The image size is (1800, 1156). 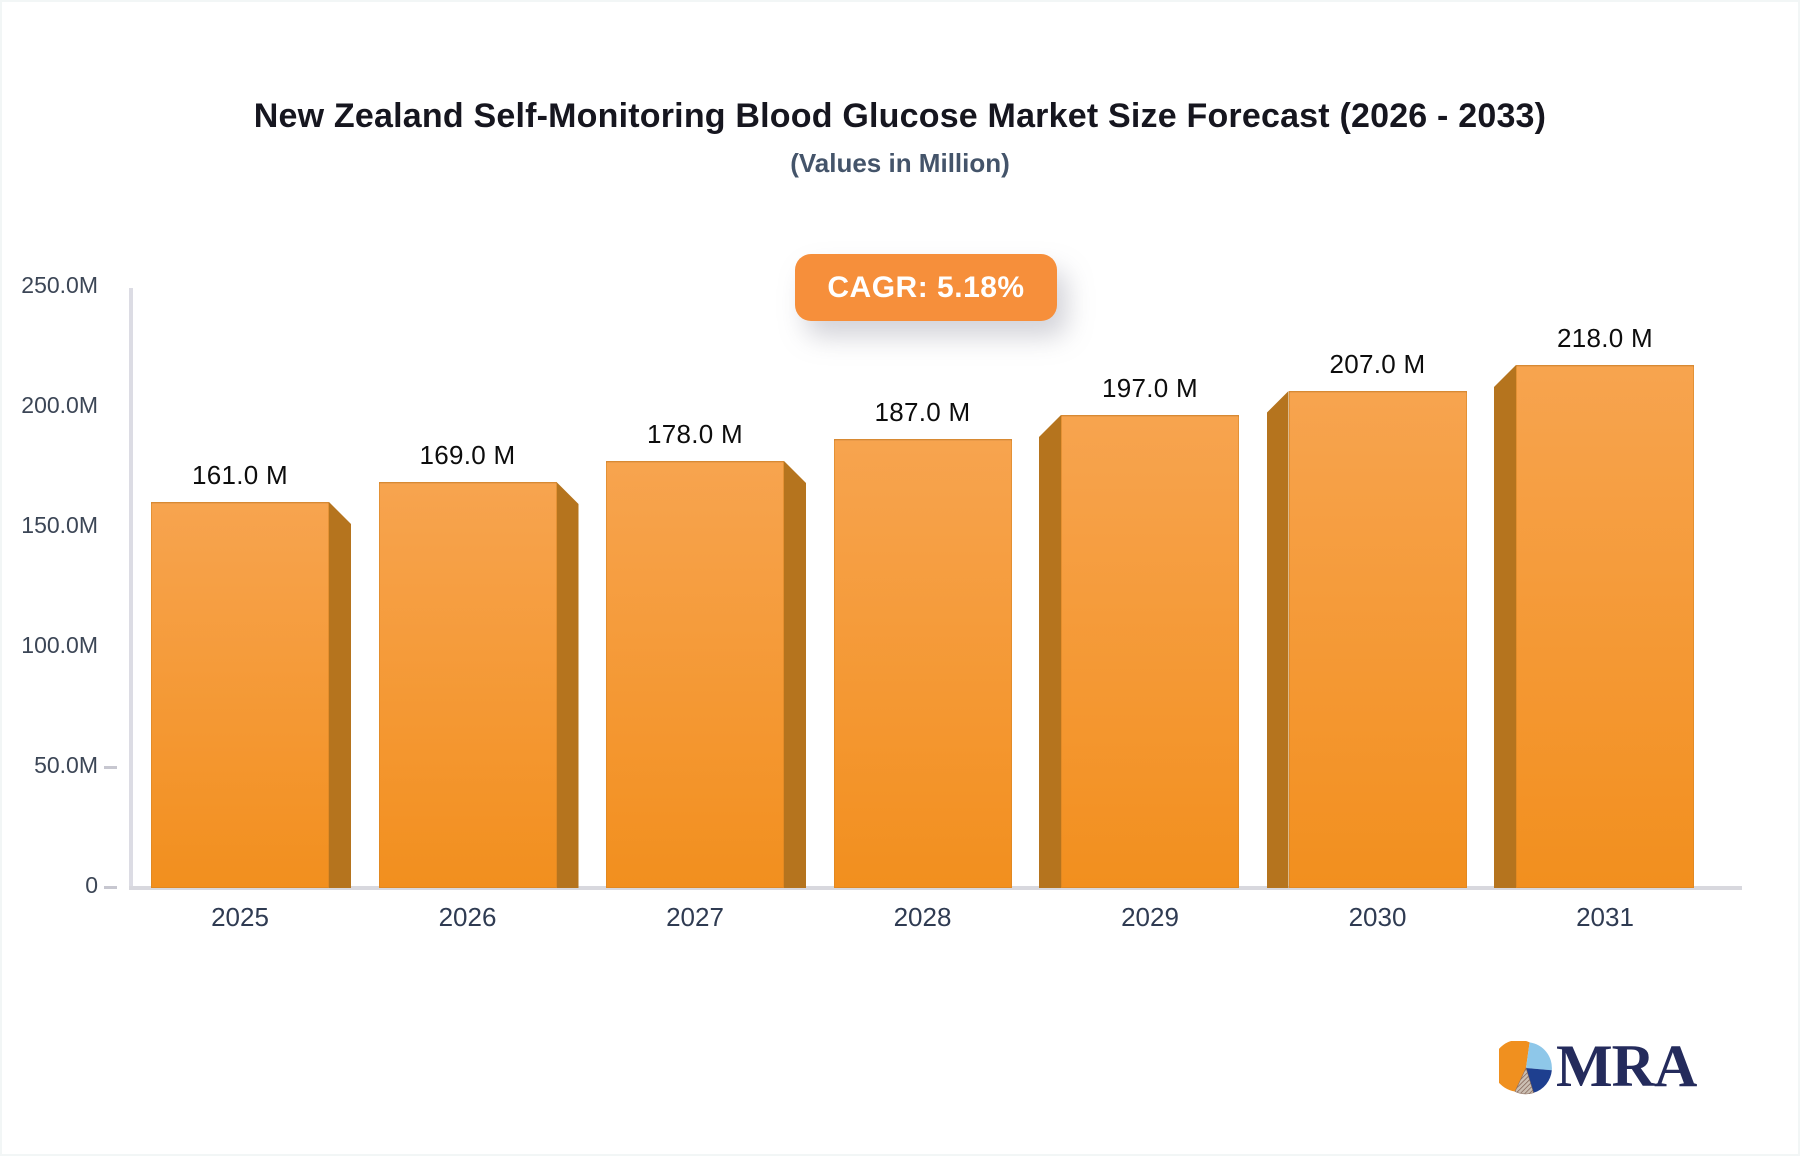 I want to click on y-tick-label: 150.0M, so click(x=59, y=525).